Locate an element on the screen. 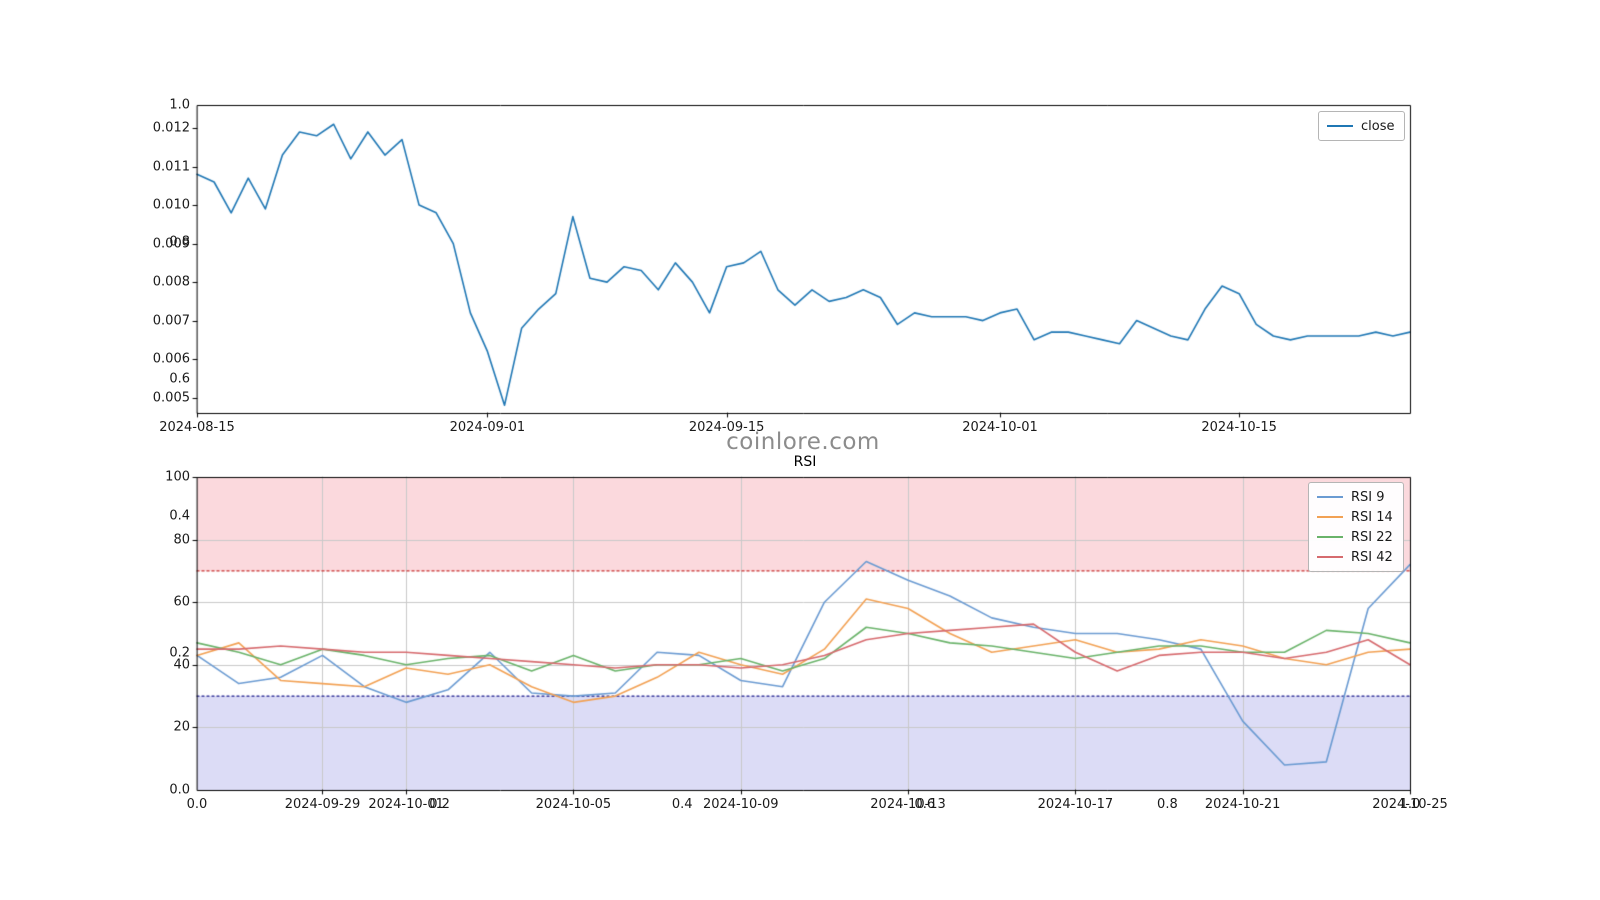 The image size is (1600, 900). legend-item: RSI 42 is located at coordinates (1355, 557).